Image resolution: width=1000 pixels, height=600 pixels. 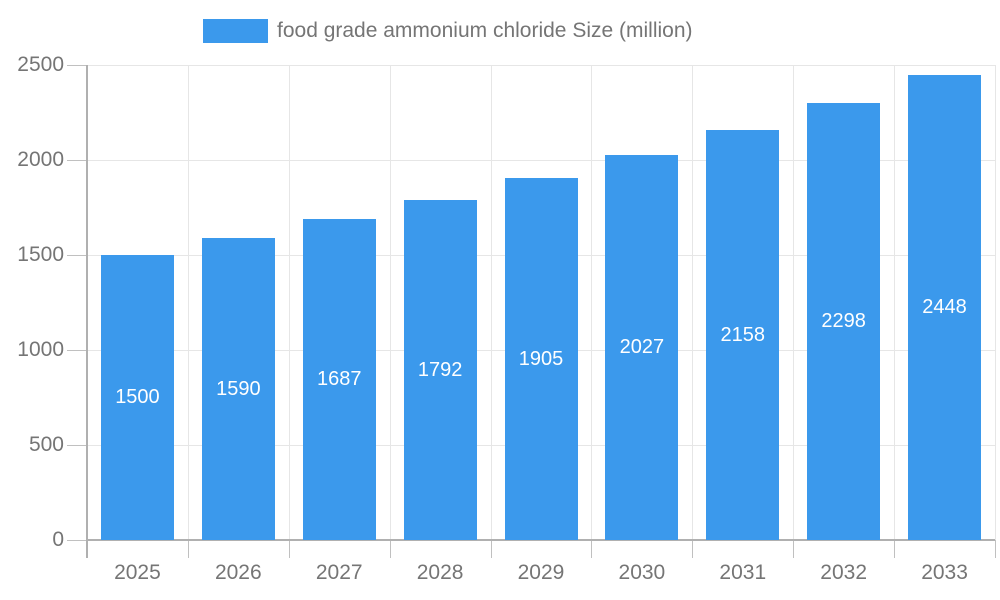 What do you see at coordinates (339, 572) in the screenshot?
I see `x-tick-label-2027: 2027` at bounding box center [339, 572].